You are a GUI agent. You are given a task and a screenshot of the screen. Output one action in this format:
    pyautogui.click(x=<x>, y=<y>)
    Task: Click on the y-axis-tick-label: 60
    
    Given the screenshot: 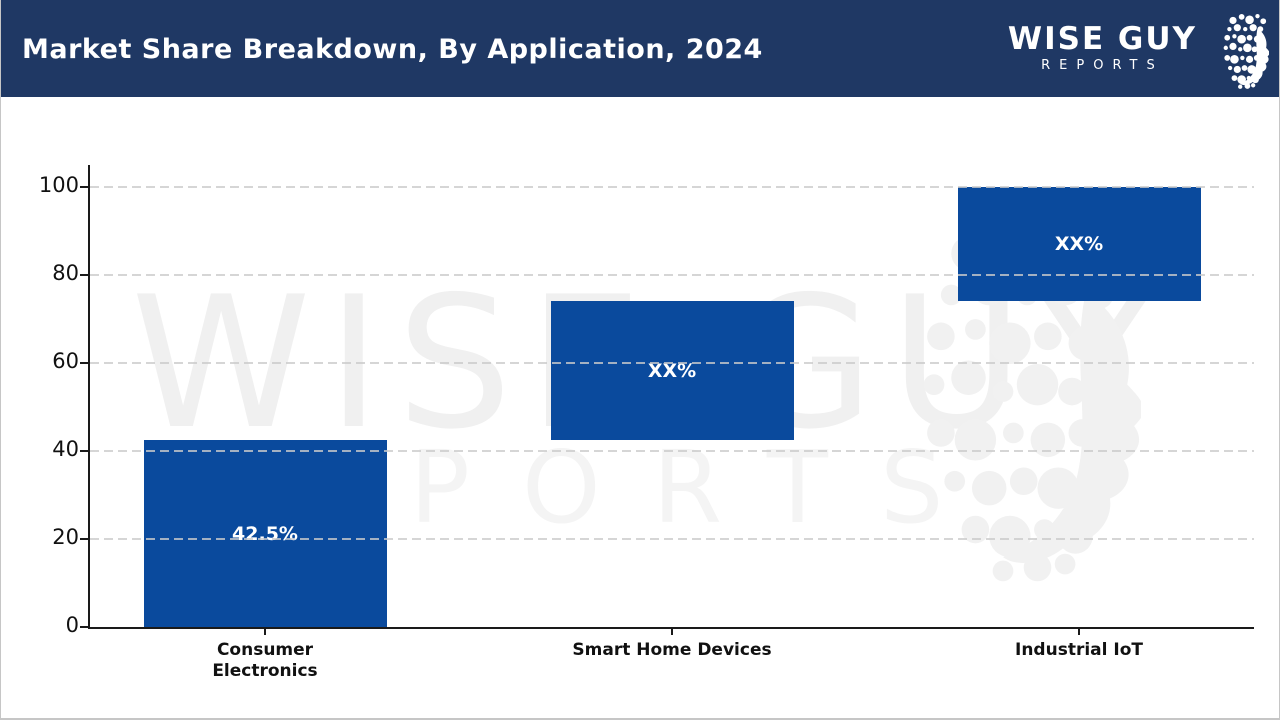 What is the action you would take?
    pyautogui.click(x=65, y=361)
    